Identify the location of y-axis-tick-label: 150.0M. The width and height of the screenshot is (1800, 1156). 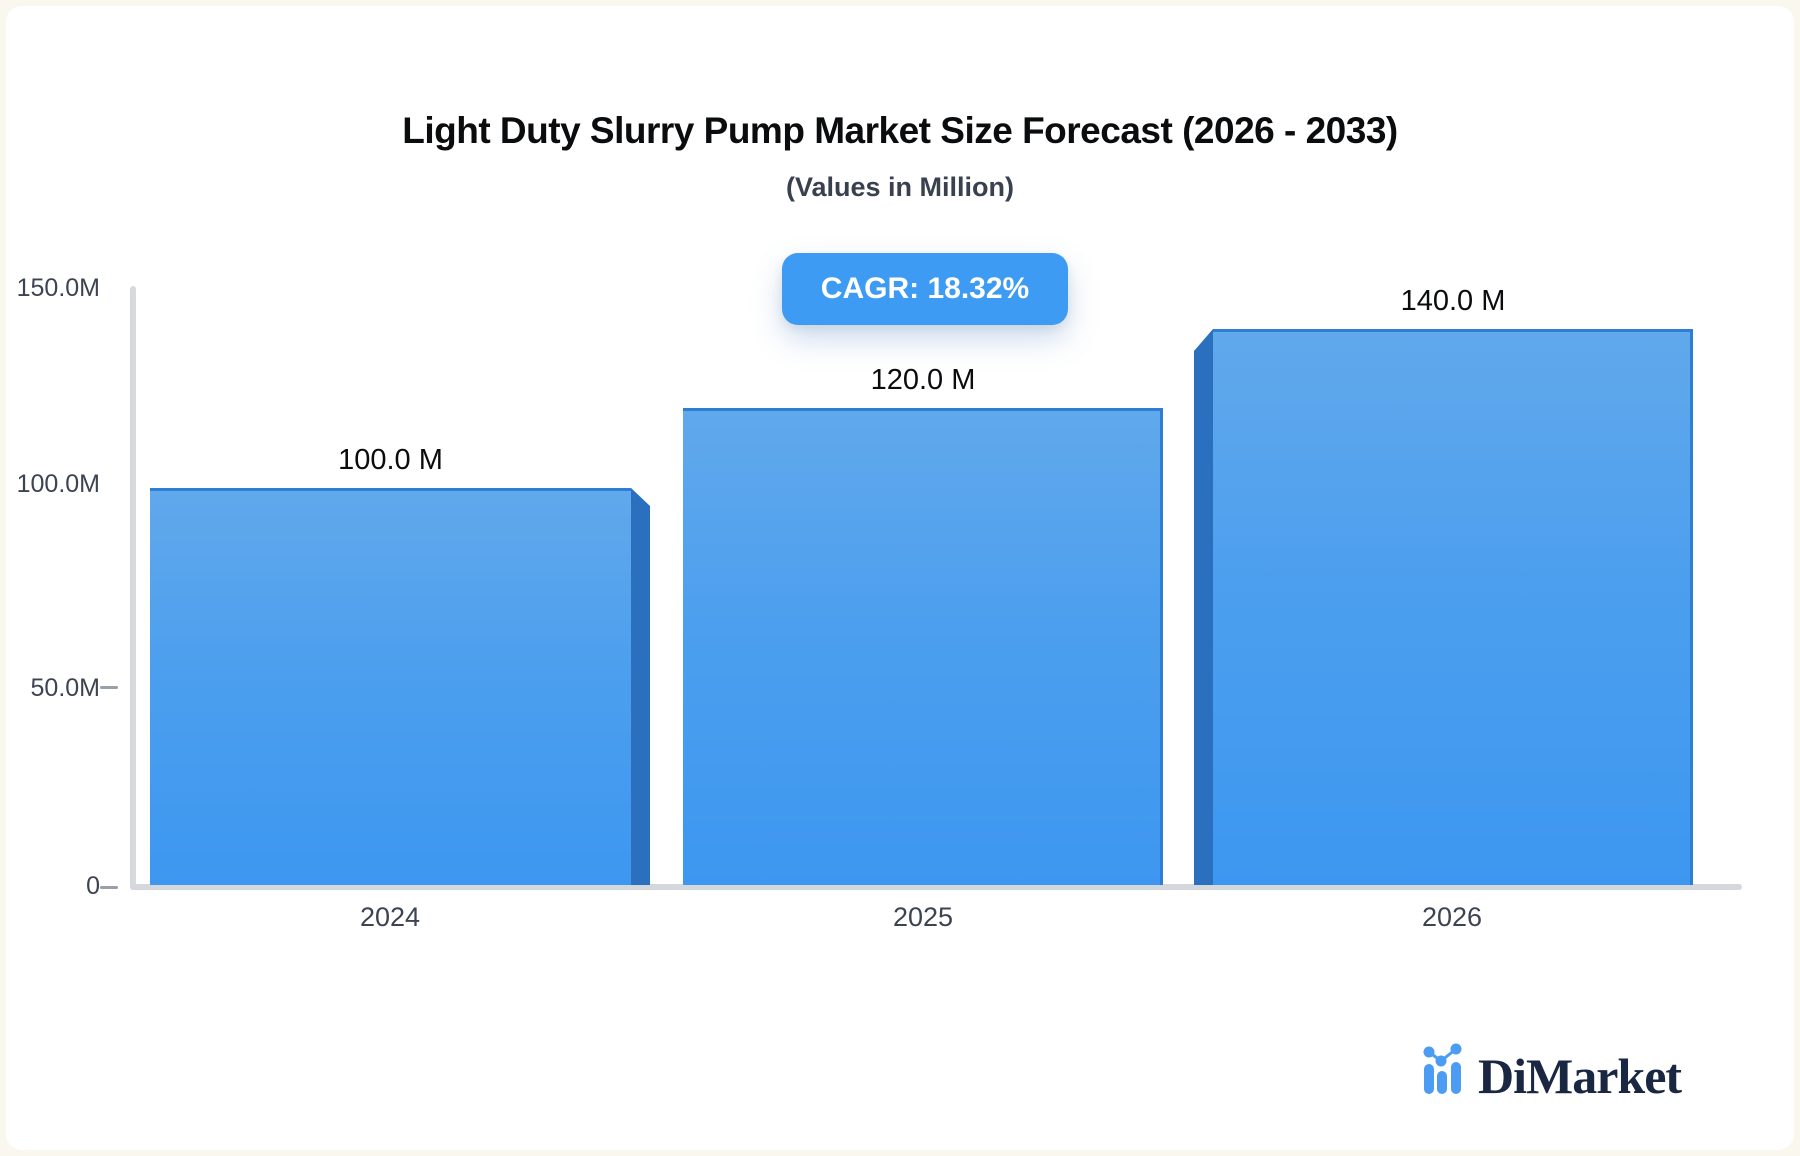
(58, 288).